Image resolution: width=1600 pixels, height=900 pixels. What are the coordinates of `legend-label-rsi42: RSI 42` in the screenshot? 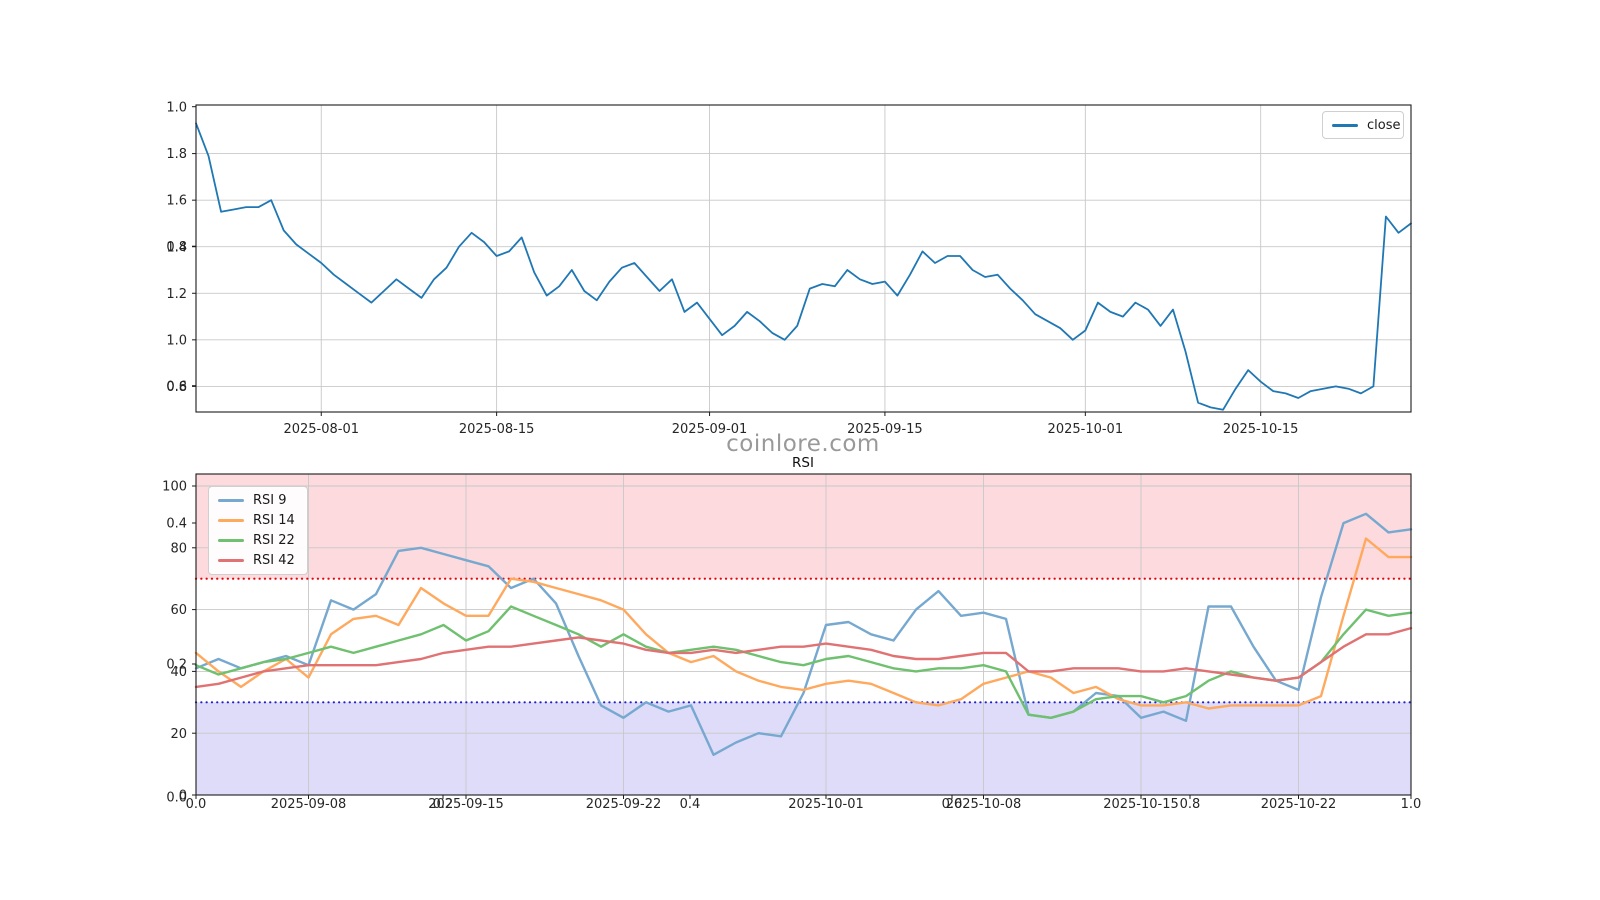 It's located at (274, 560).